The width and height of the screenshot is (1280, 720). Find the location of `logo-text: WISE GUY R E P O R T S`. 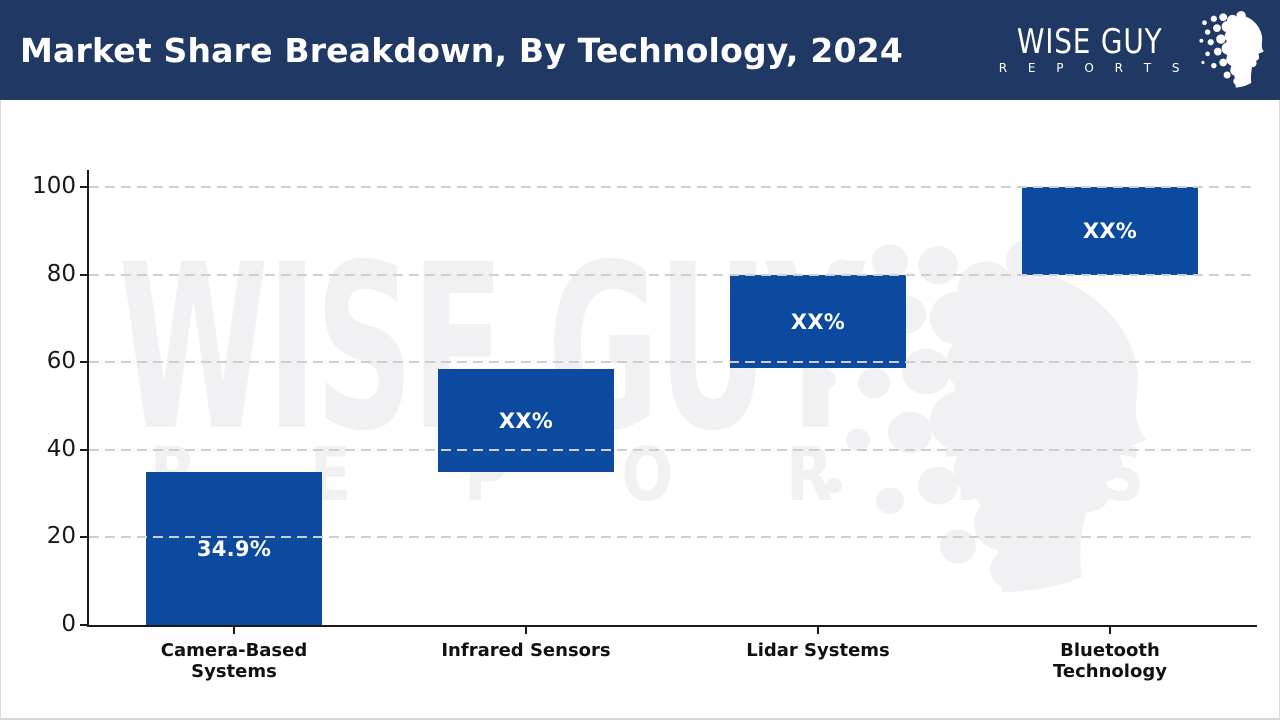

logo-text: WISE GUY R E P O R T S is located at coordinates (1089, 50).